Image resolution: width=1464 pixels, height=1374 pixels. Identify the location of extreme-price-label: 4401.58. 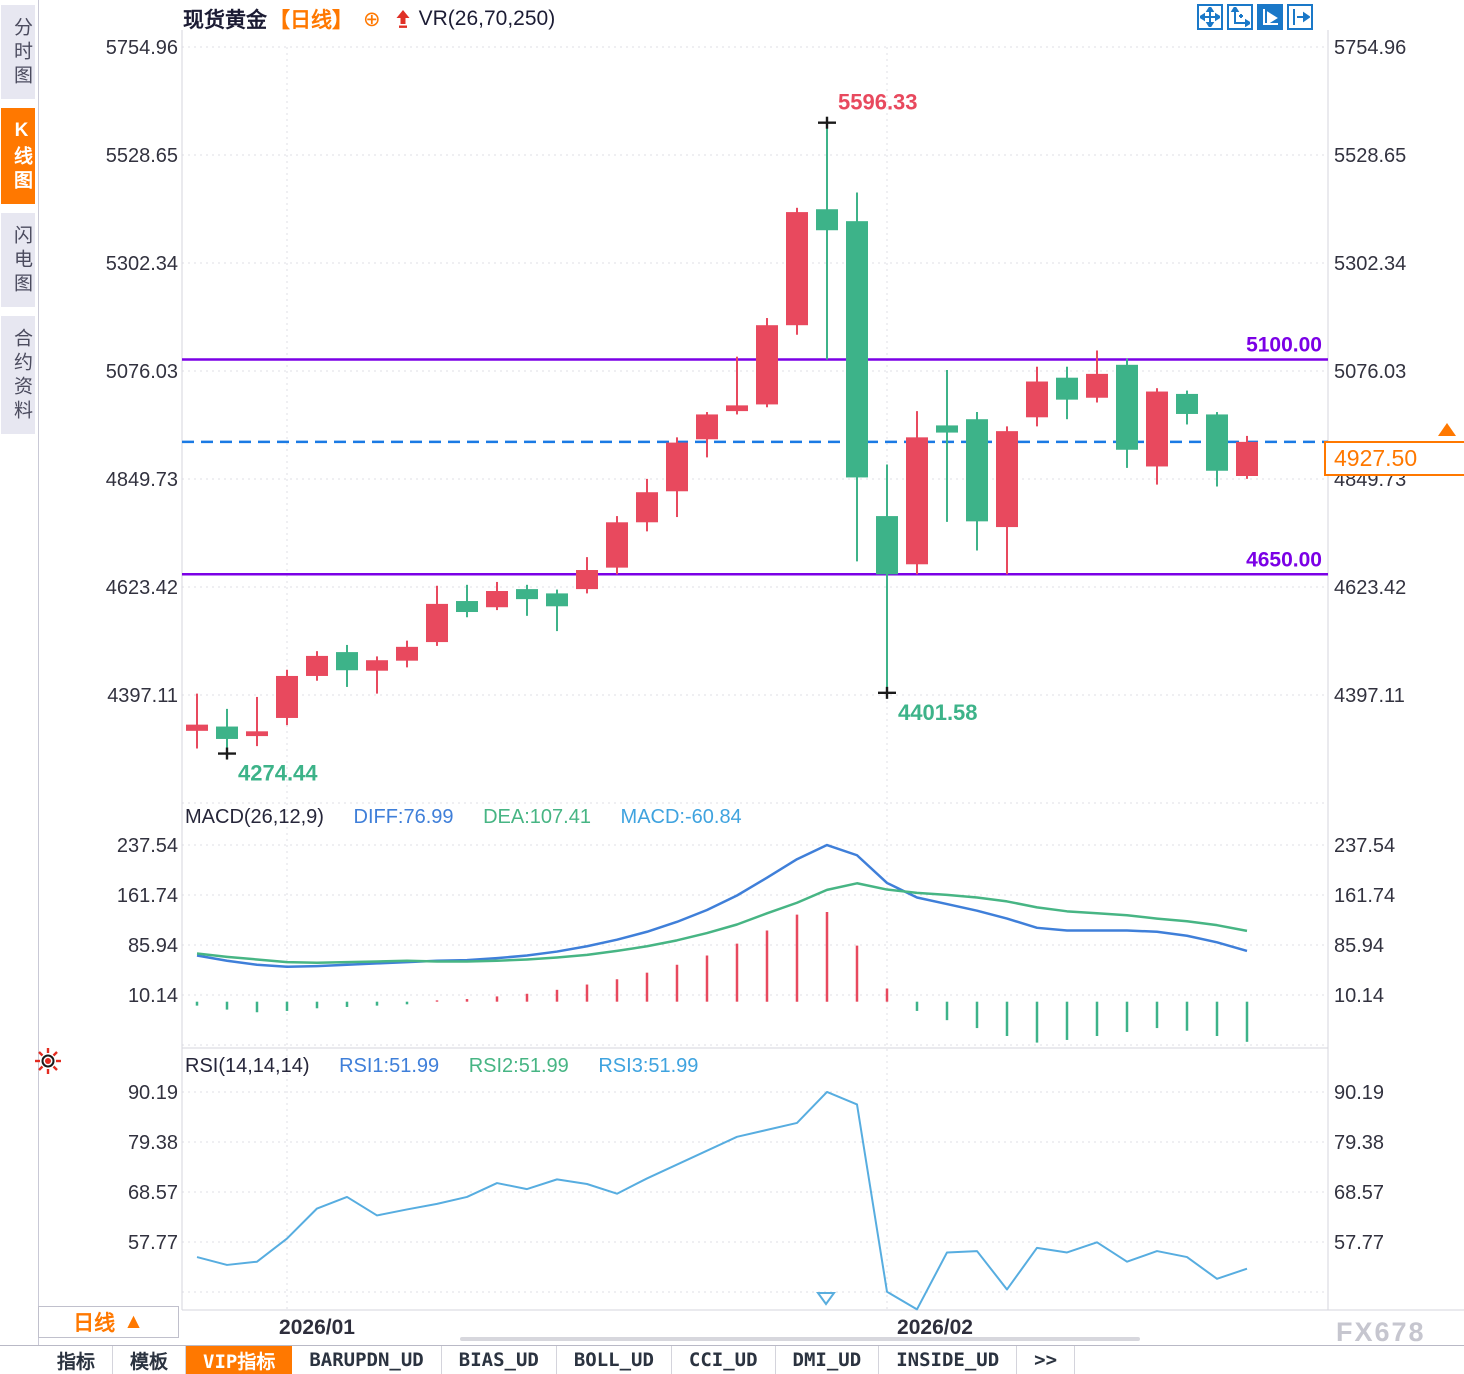
(938, 712).